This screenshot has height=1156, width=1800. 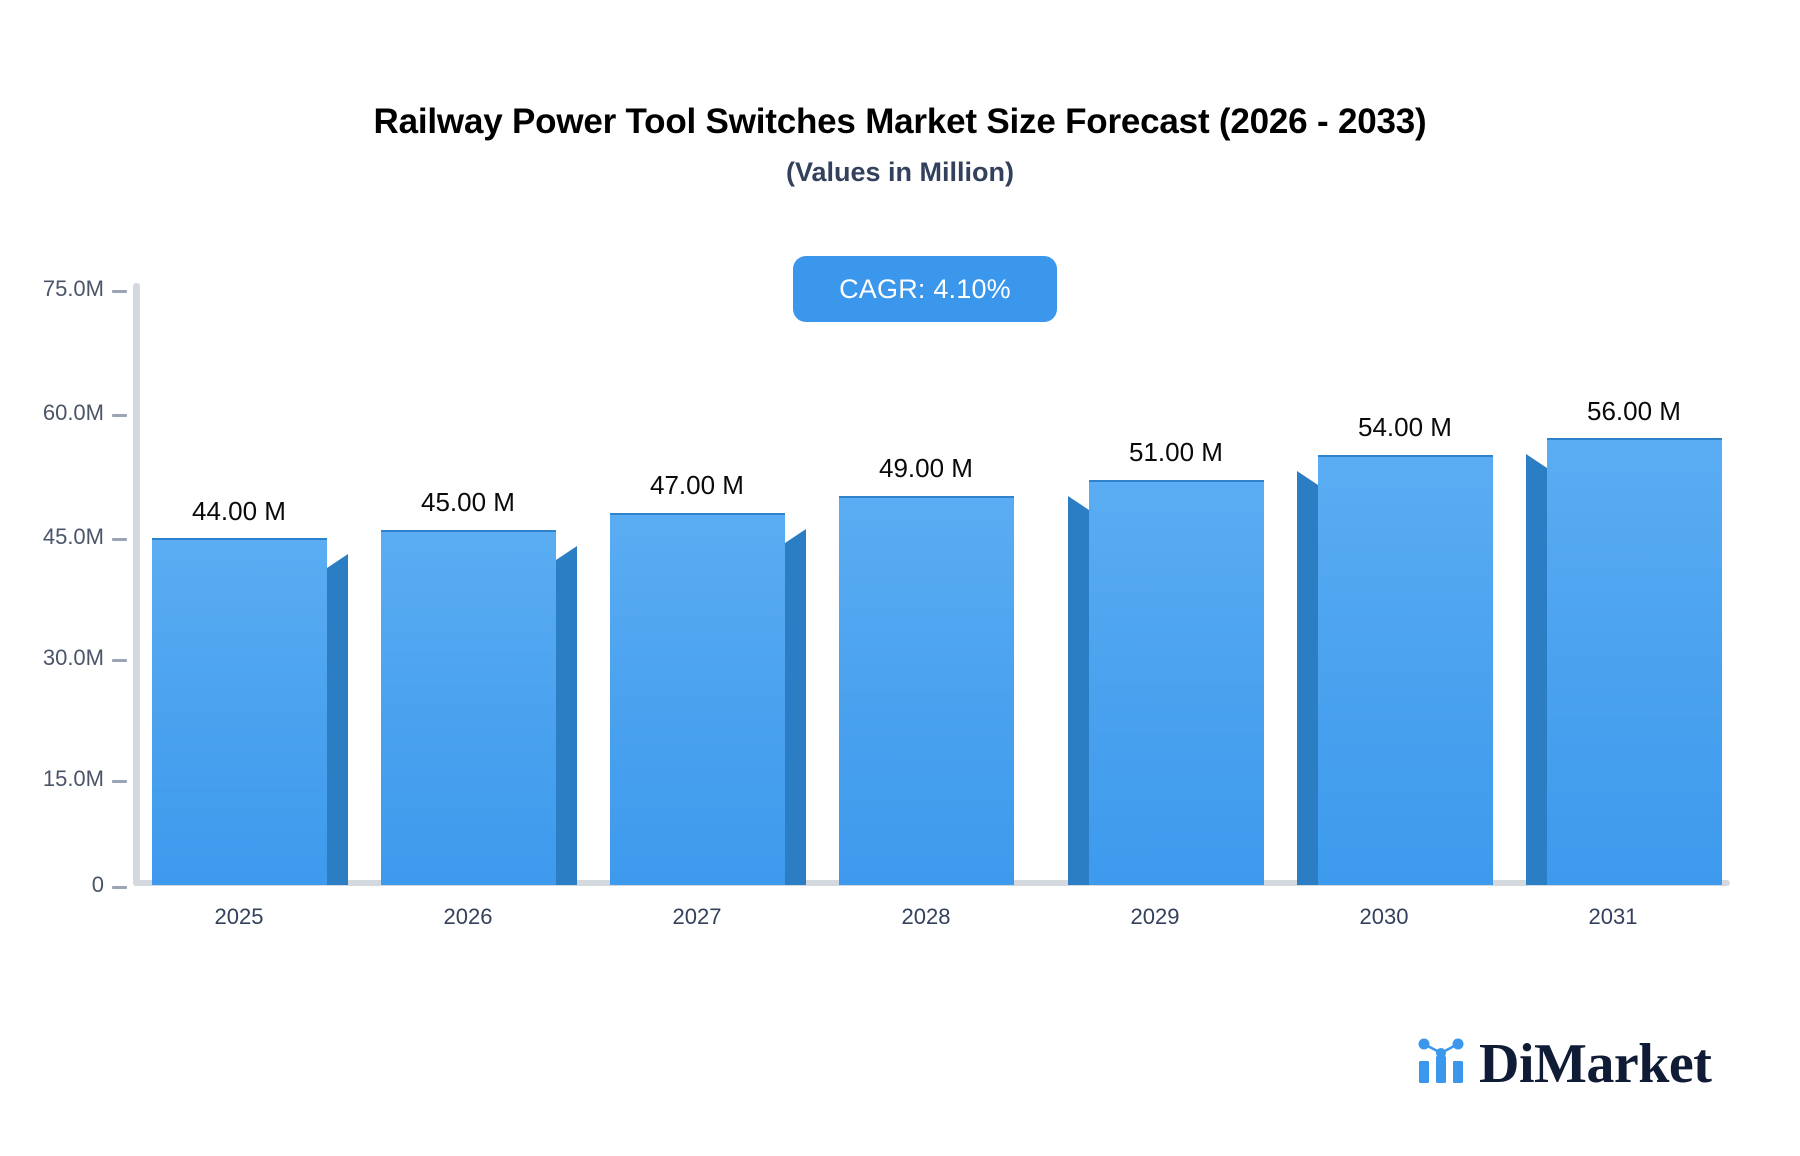 What do you see at coordinates (73, 536) in the screenshot?
I see `y-tick-label-45: 45.0M` at bounding box center [73, 536].